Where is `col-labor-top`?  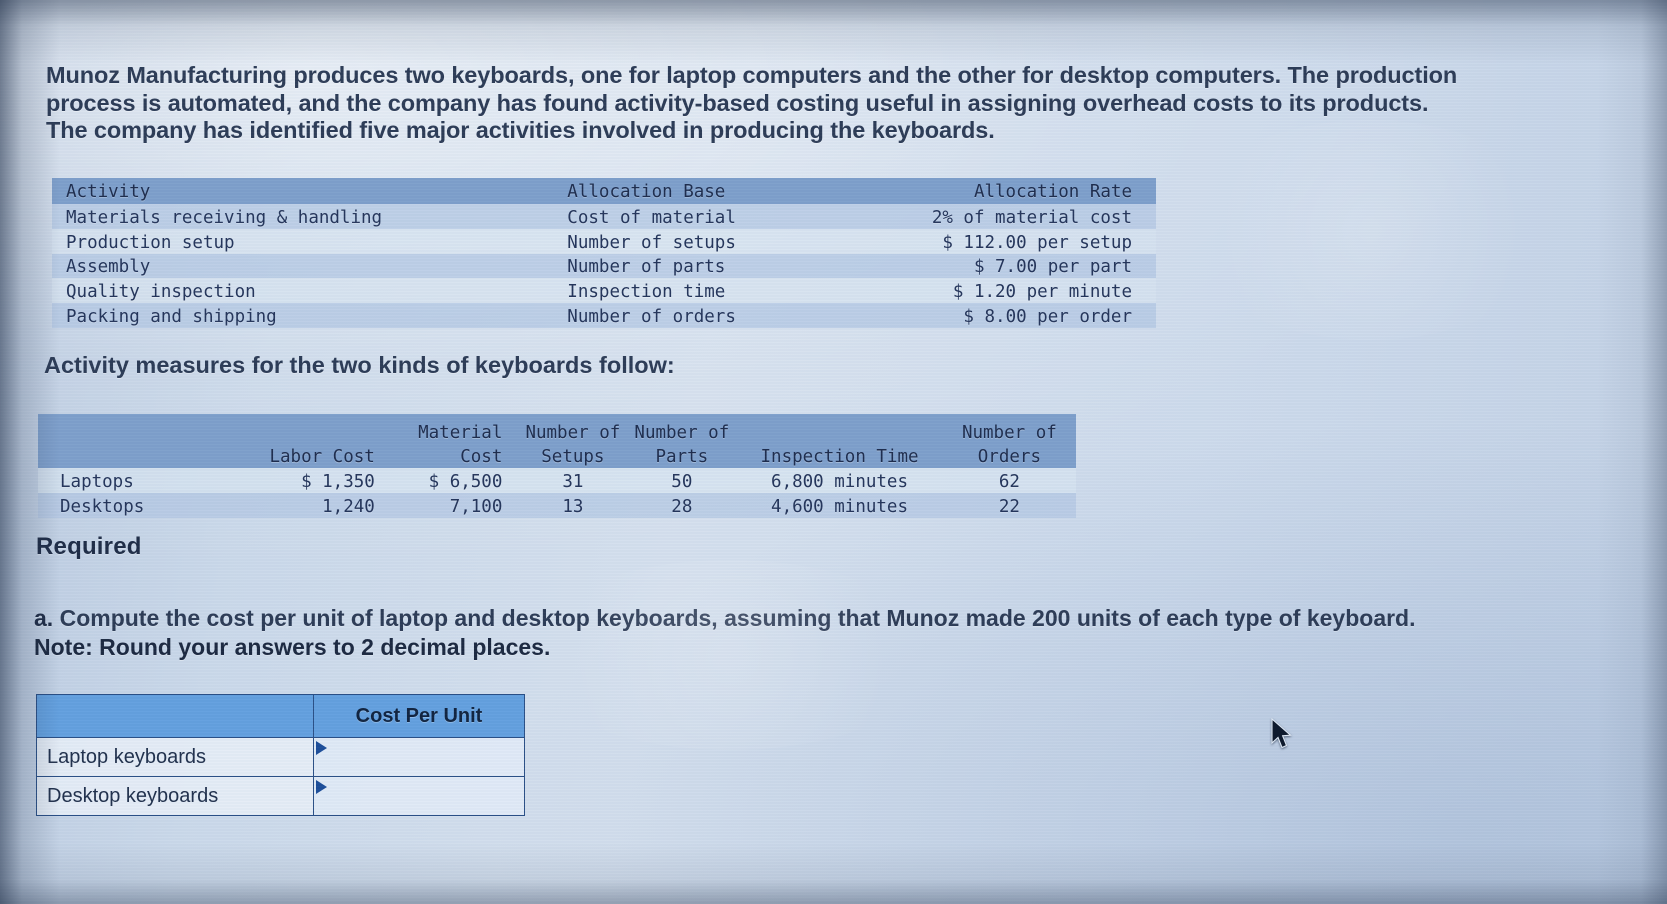
col-labor-top is located at coordinates (316, 429).